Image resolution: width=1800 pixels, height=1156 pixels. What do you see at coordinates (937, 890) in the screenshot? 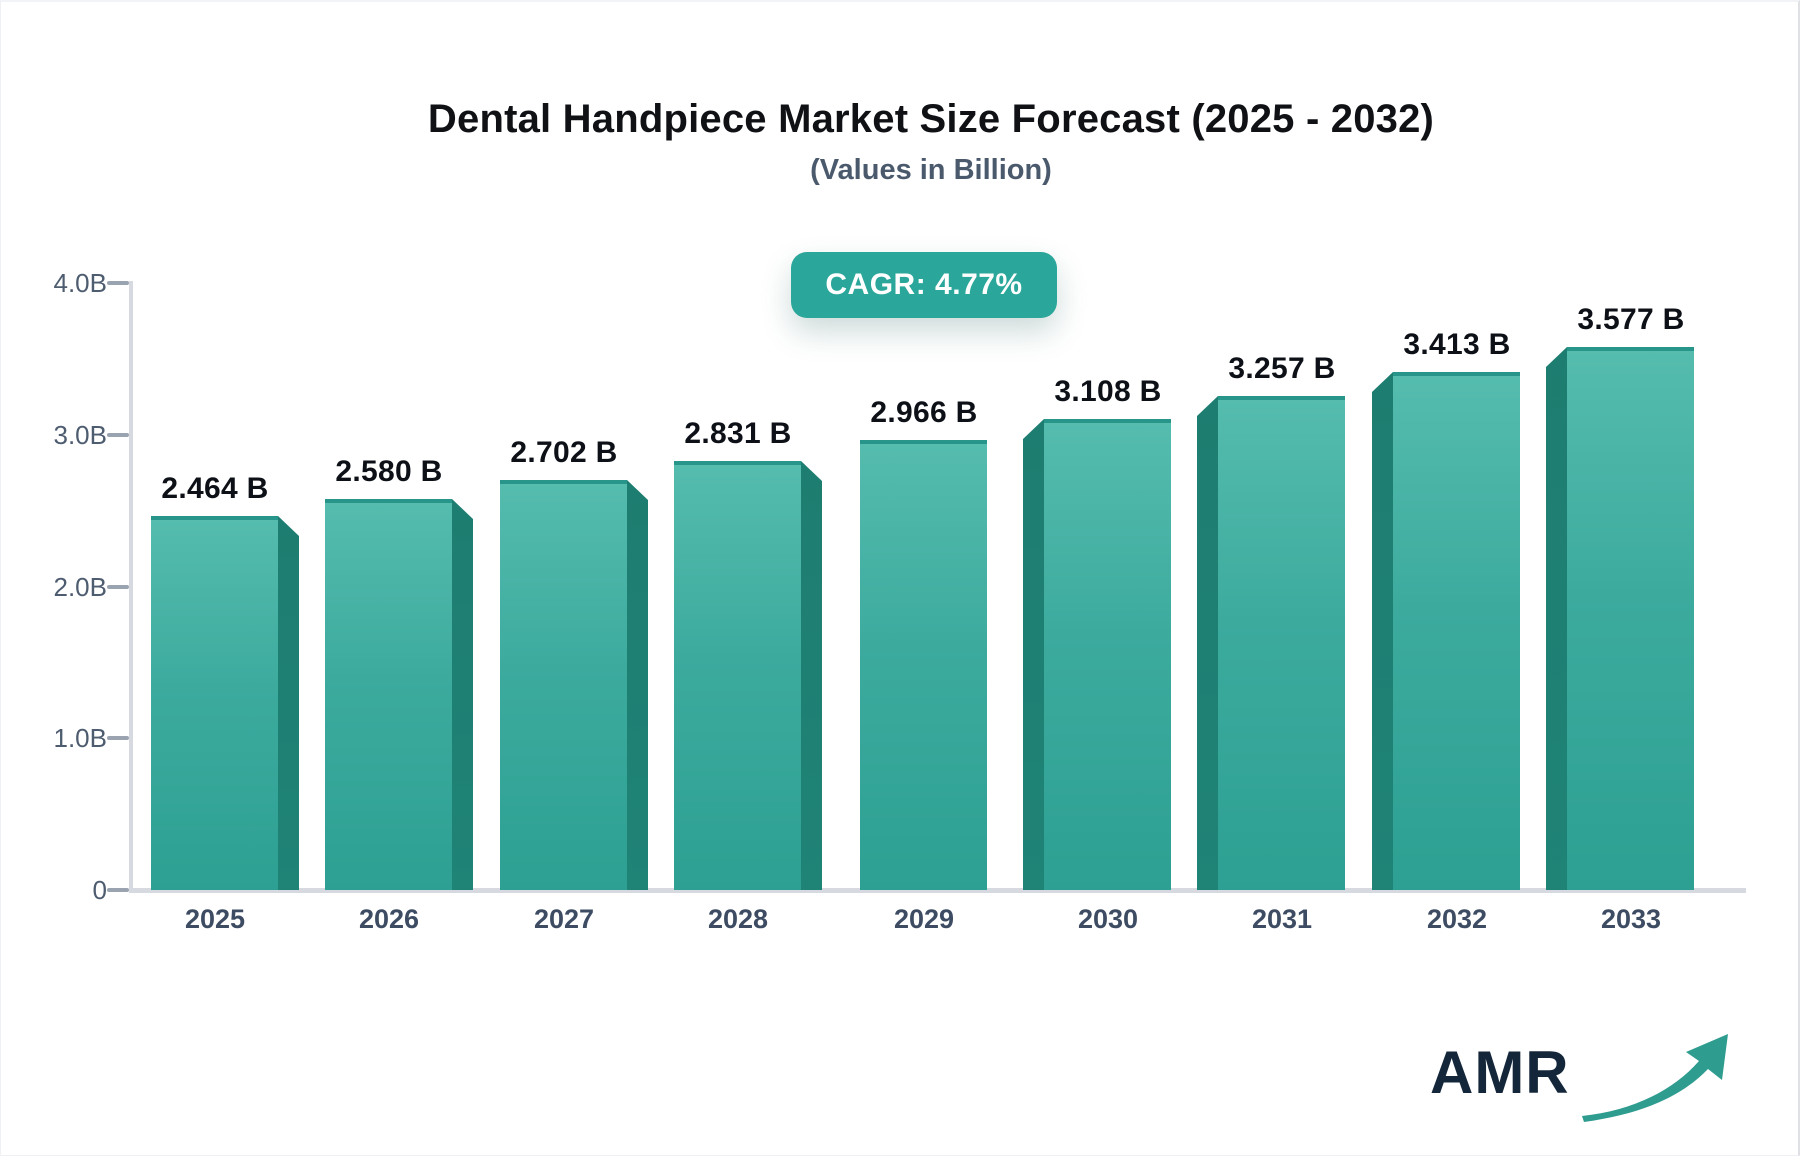
I see `x-axis-baseline` at bounding box center [937, 890].